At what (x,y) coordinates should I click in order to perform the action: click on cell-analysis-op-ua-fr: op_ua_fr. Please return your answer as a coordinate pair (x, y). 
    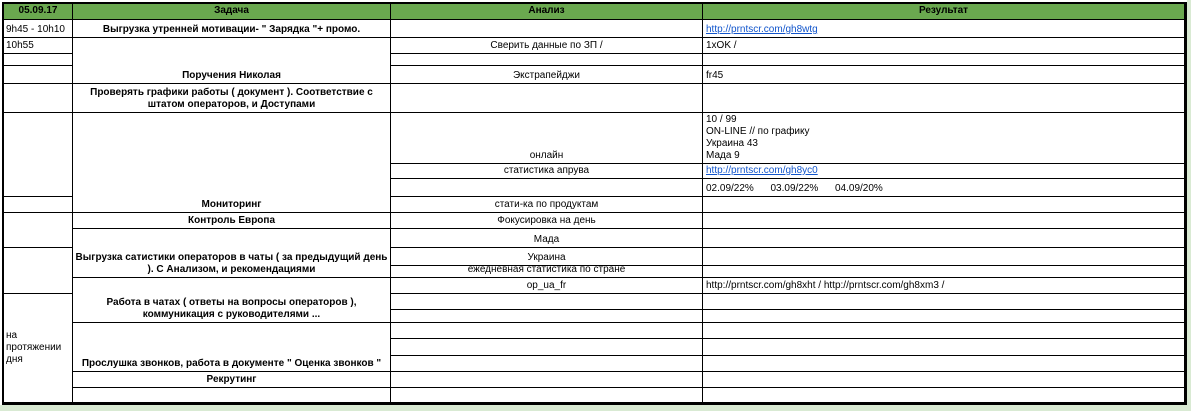
    Looking at the image, I should click on (547, 286).